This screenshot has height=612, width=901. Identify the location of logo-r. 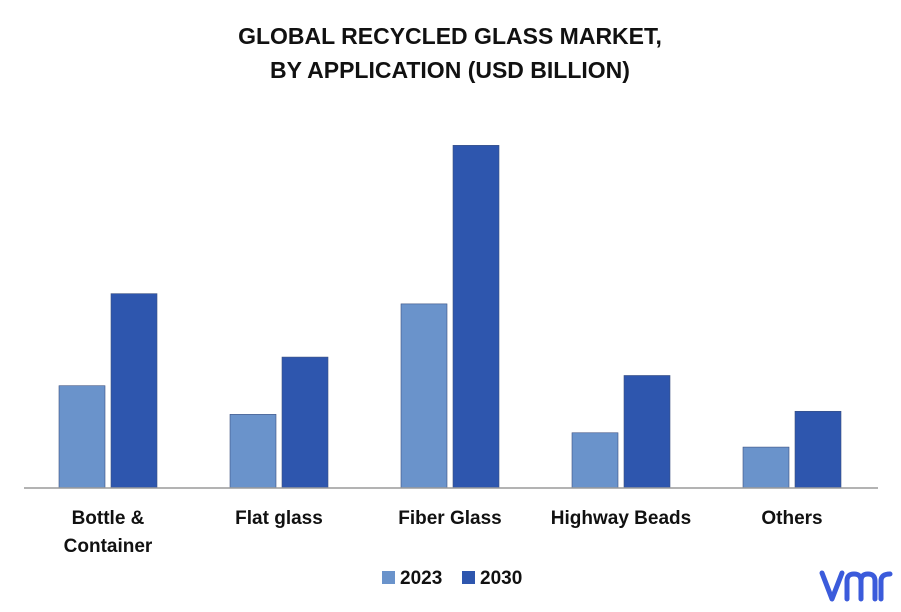
(885, 586).